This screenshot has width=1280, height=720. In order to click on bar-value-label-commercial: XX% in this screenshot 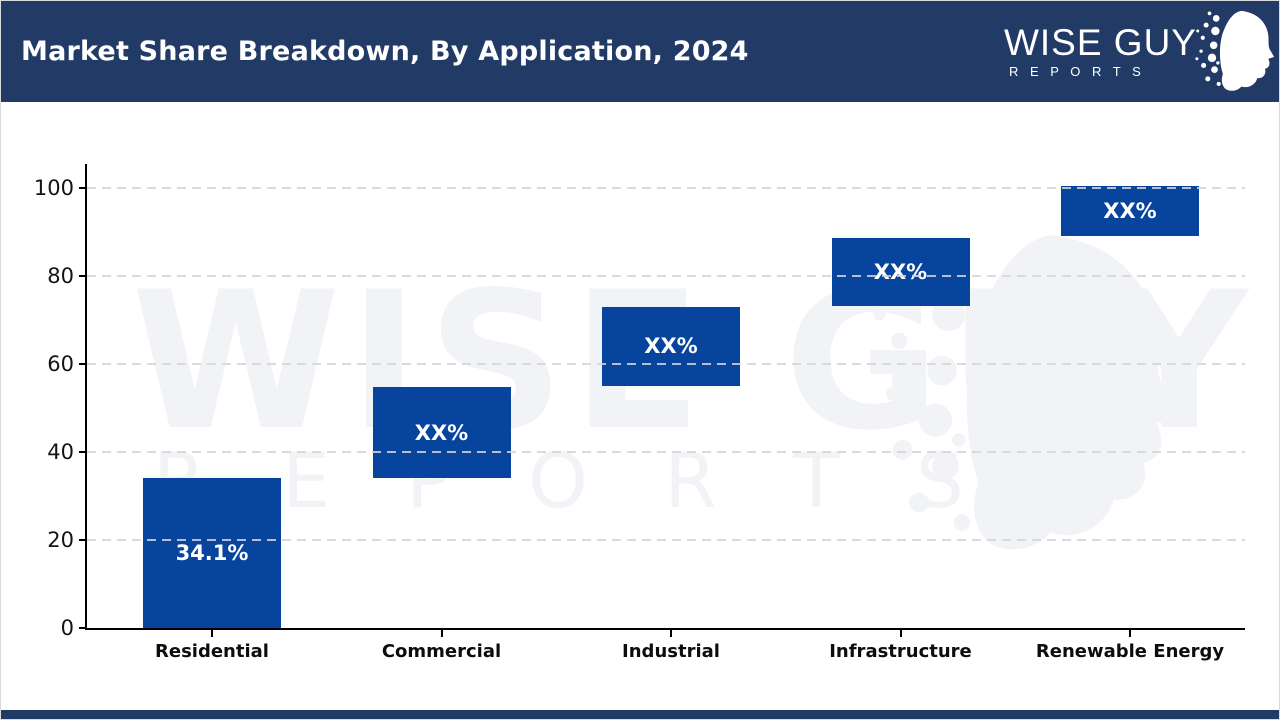, I will do `click(441, 432)`.